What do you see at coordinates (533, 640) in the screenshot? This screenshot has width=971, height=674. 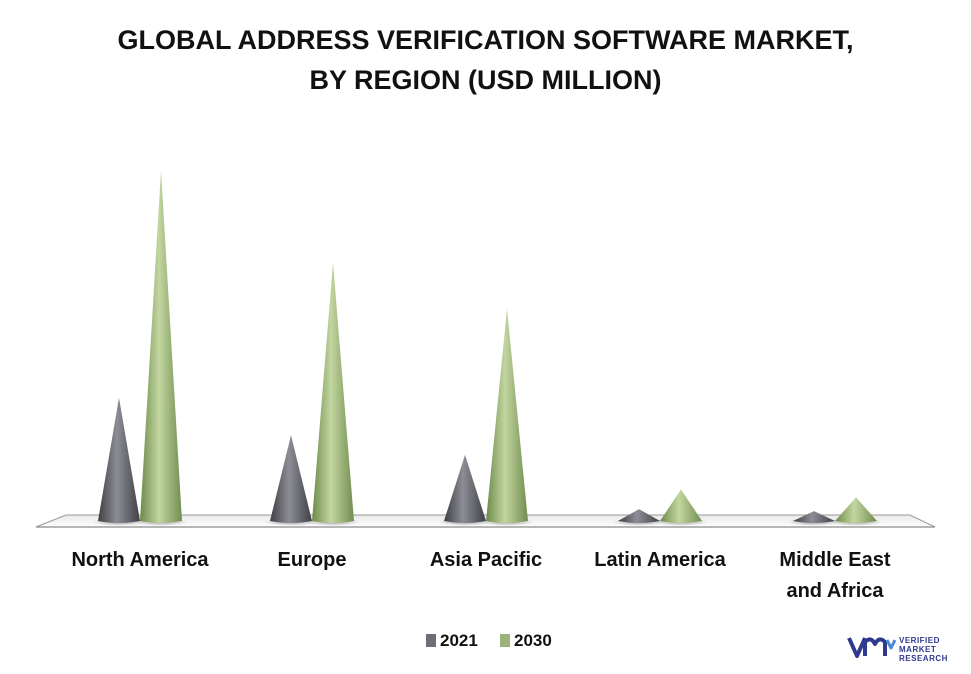 I see `legend-label-2030: 2030` at bounding box center [533, 640].